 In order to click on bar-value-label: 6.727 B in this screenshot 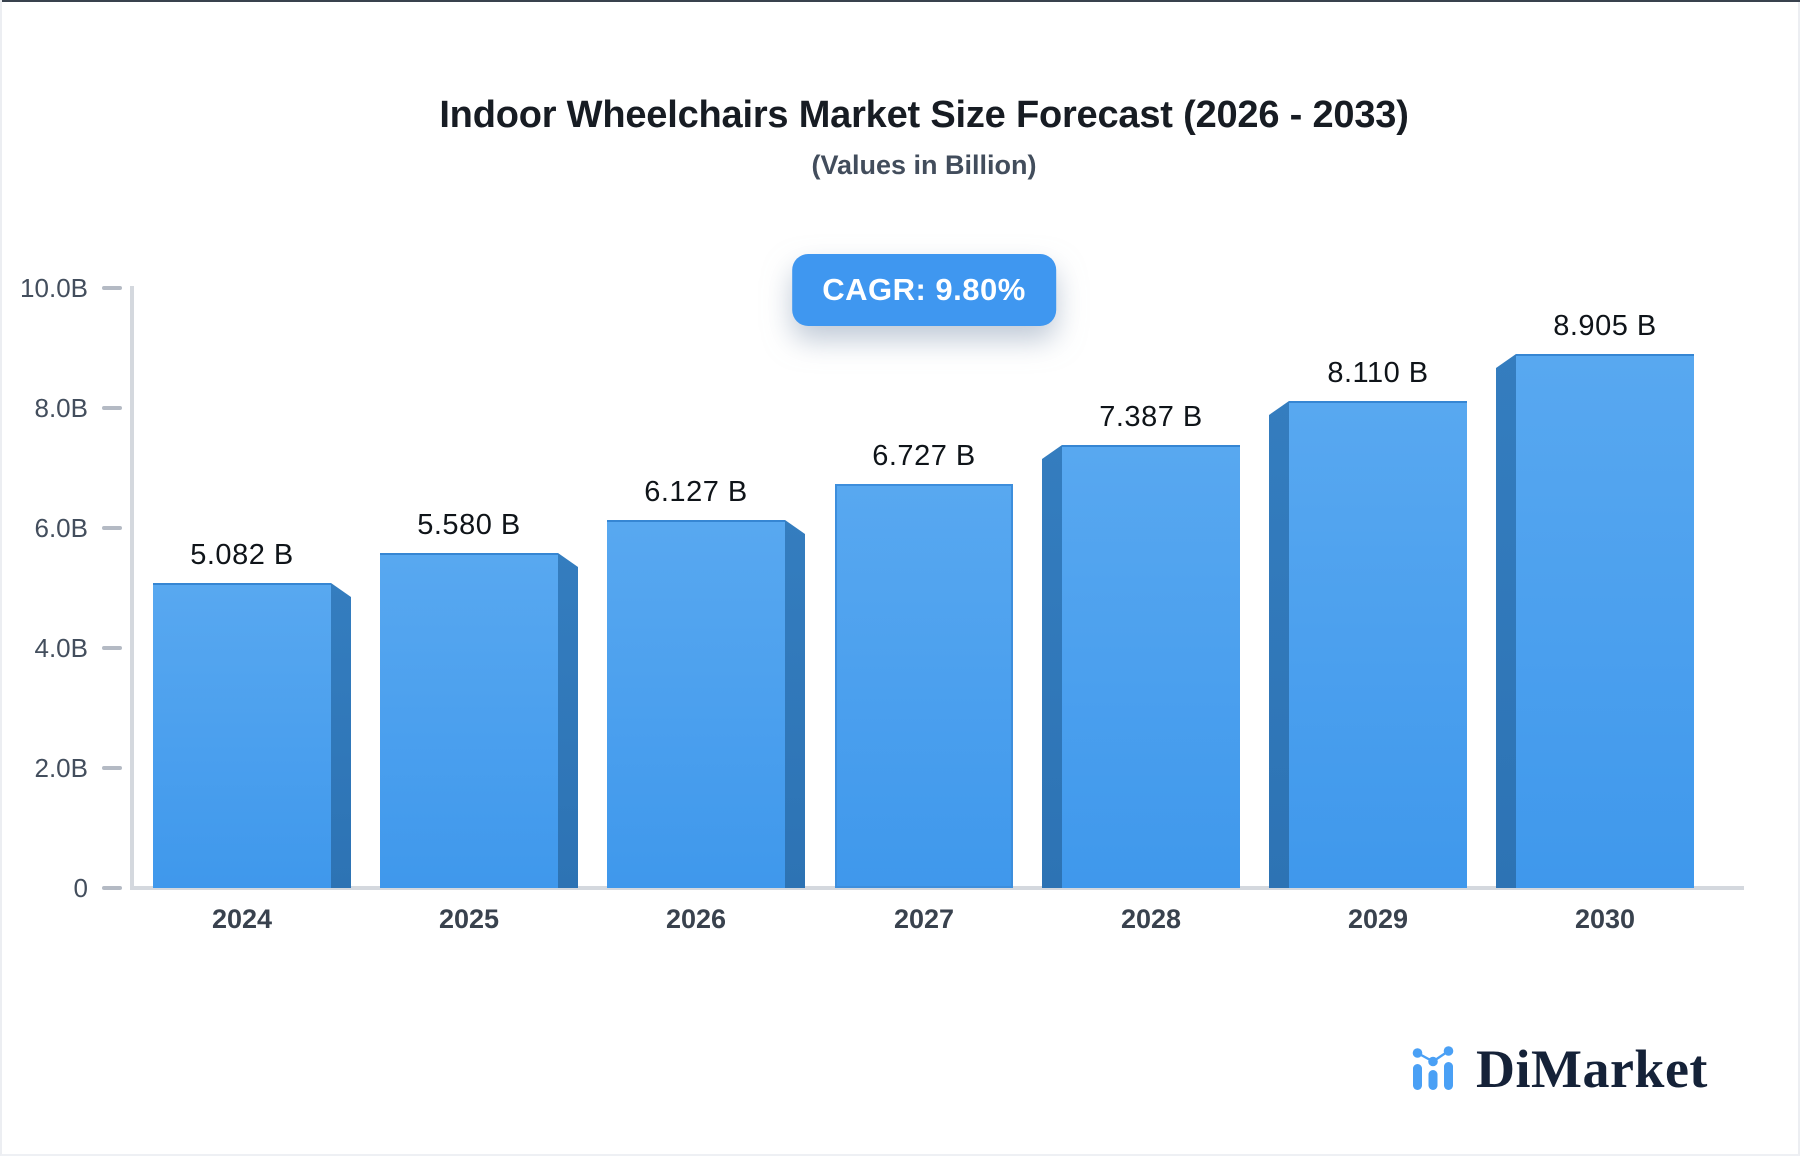, I will do `click(924, 456)`.